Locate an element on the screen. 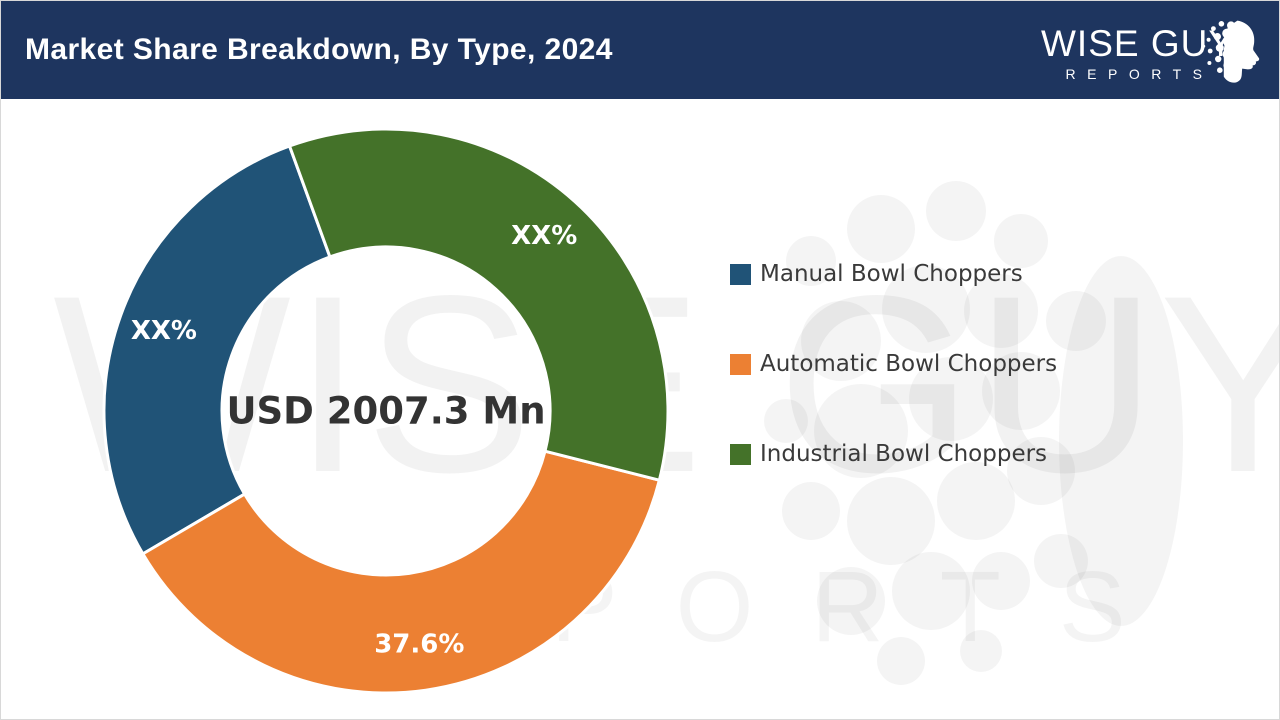  brand-face-icon is located at coordinates (1231, 51).